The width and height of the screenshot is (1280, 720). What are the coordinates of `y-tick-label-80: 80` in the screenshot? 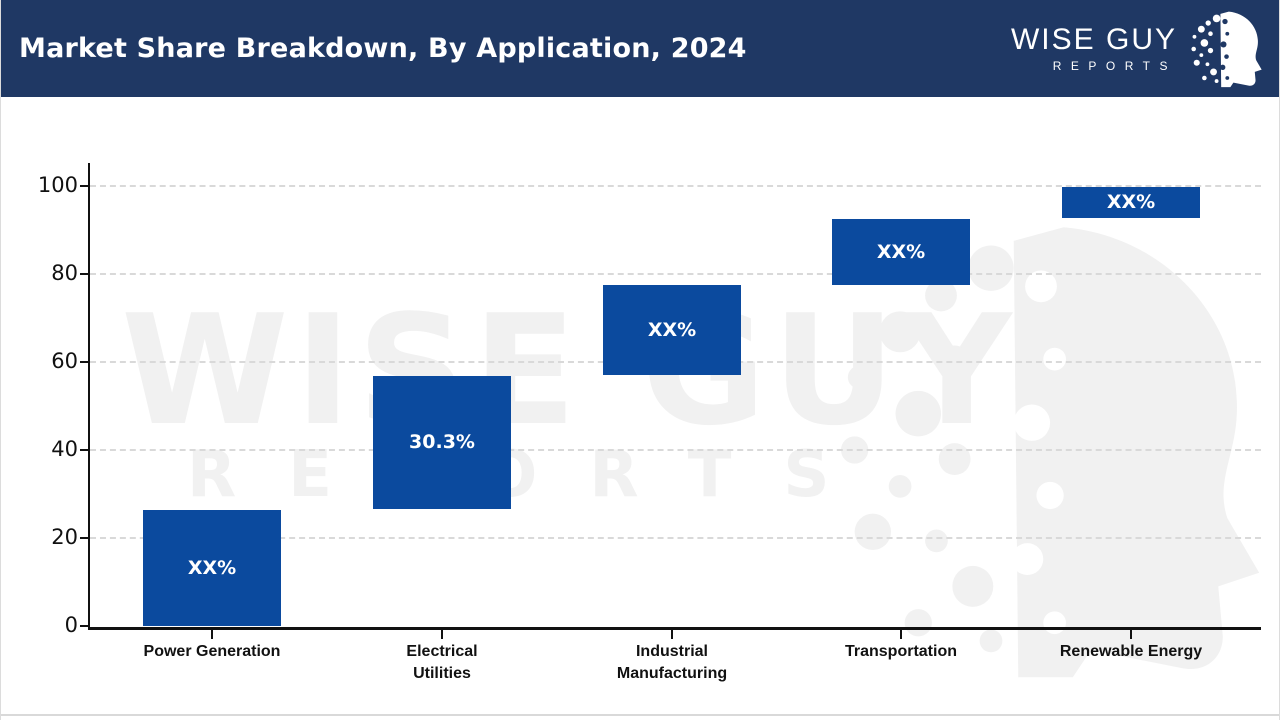 It's located at (64, 273).